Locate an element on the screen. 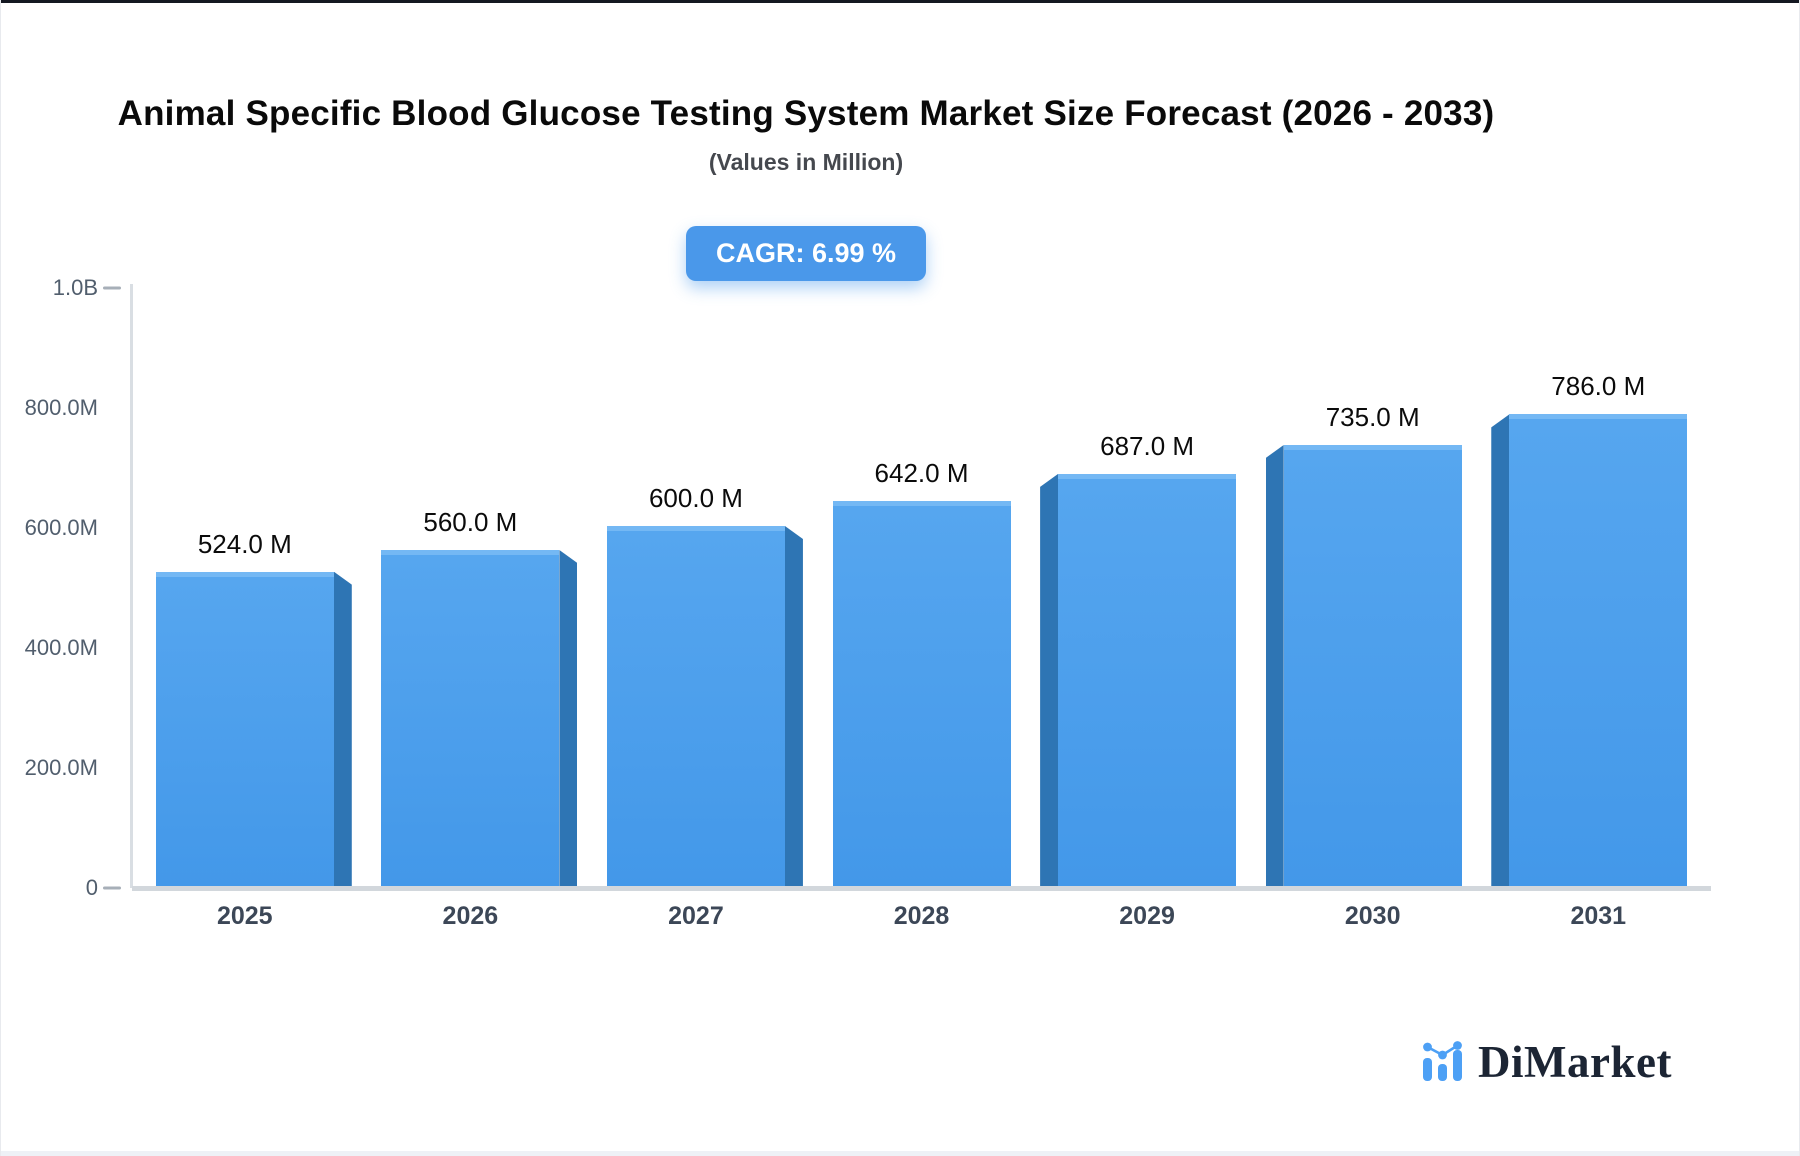 The image size is (1800, 1156). bar-2026 is located at coordinates (470, 718).